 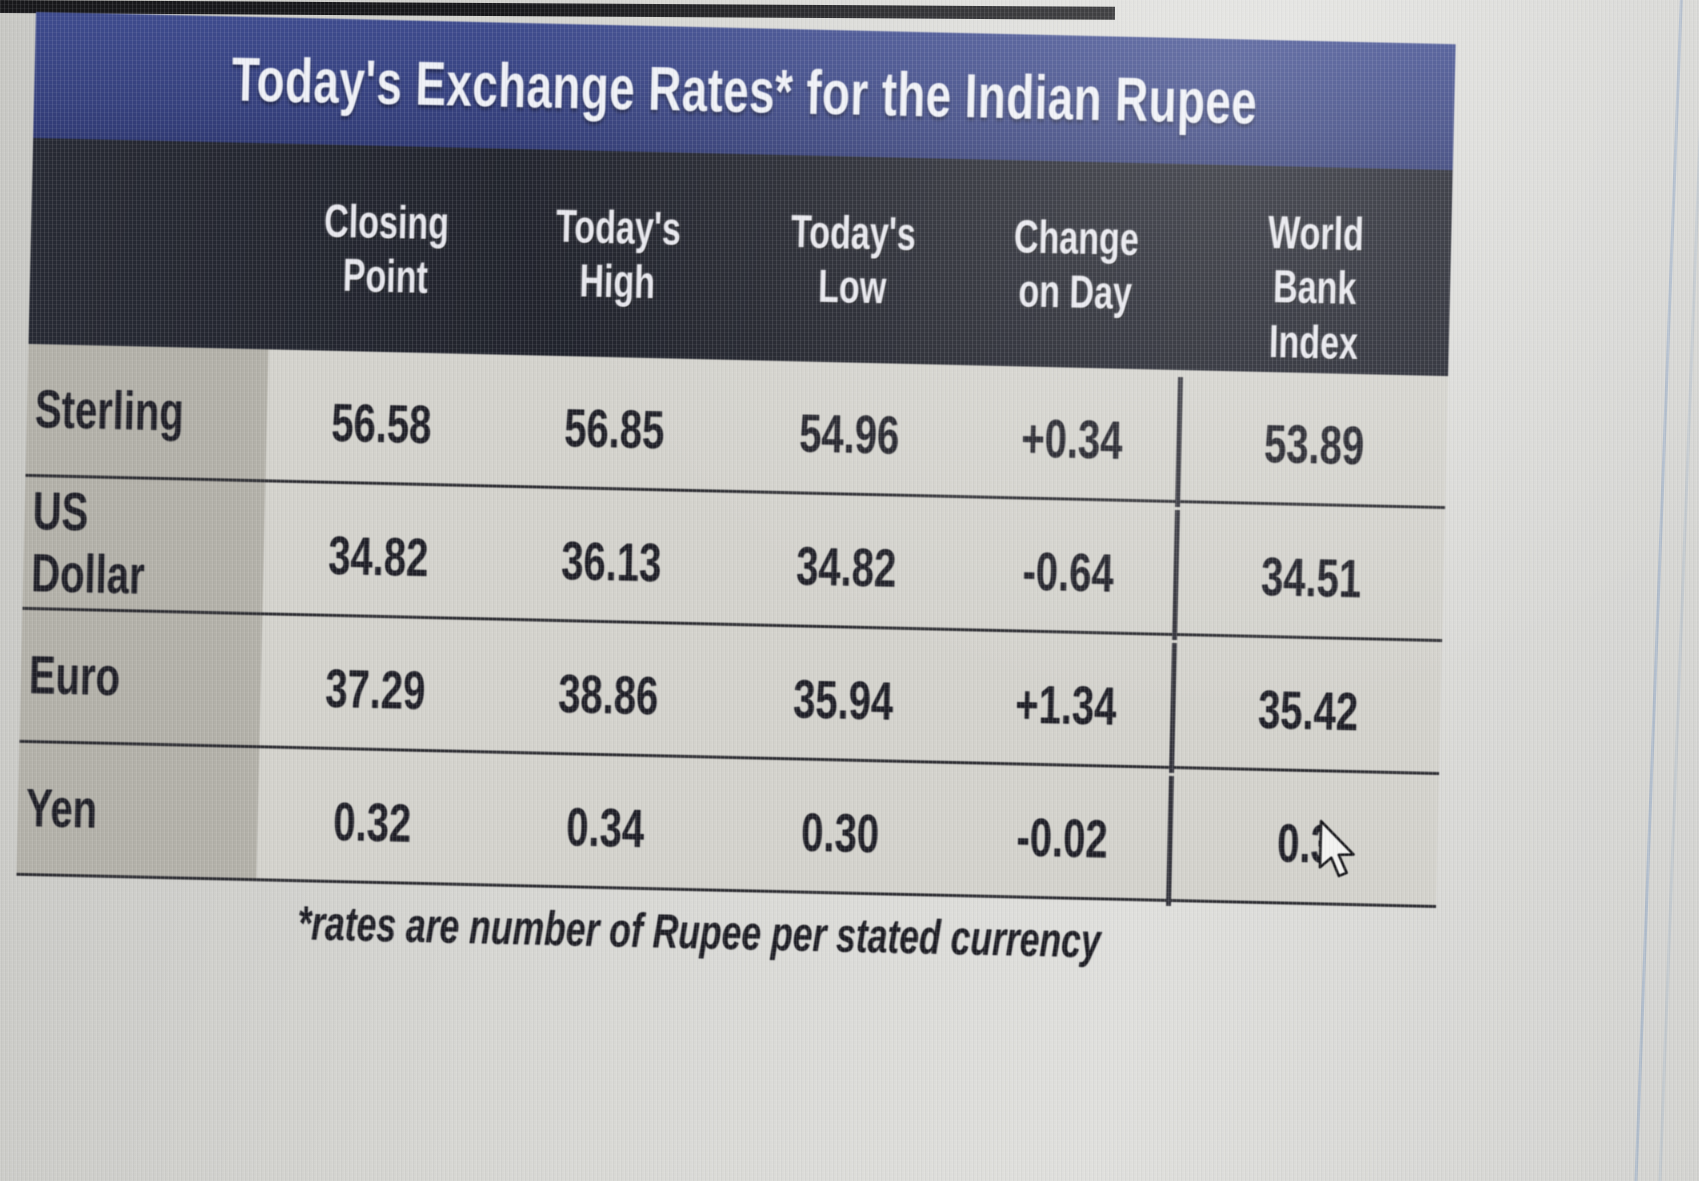 I want to click on cell-change-on-day: -0.64, so click(x=1068, y=572).